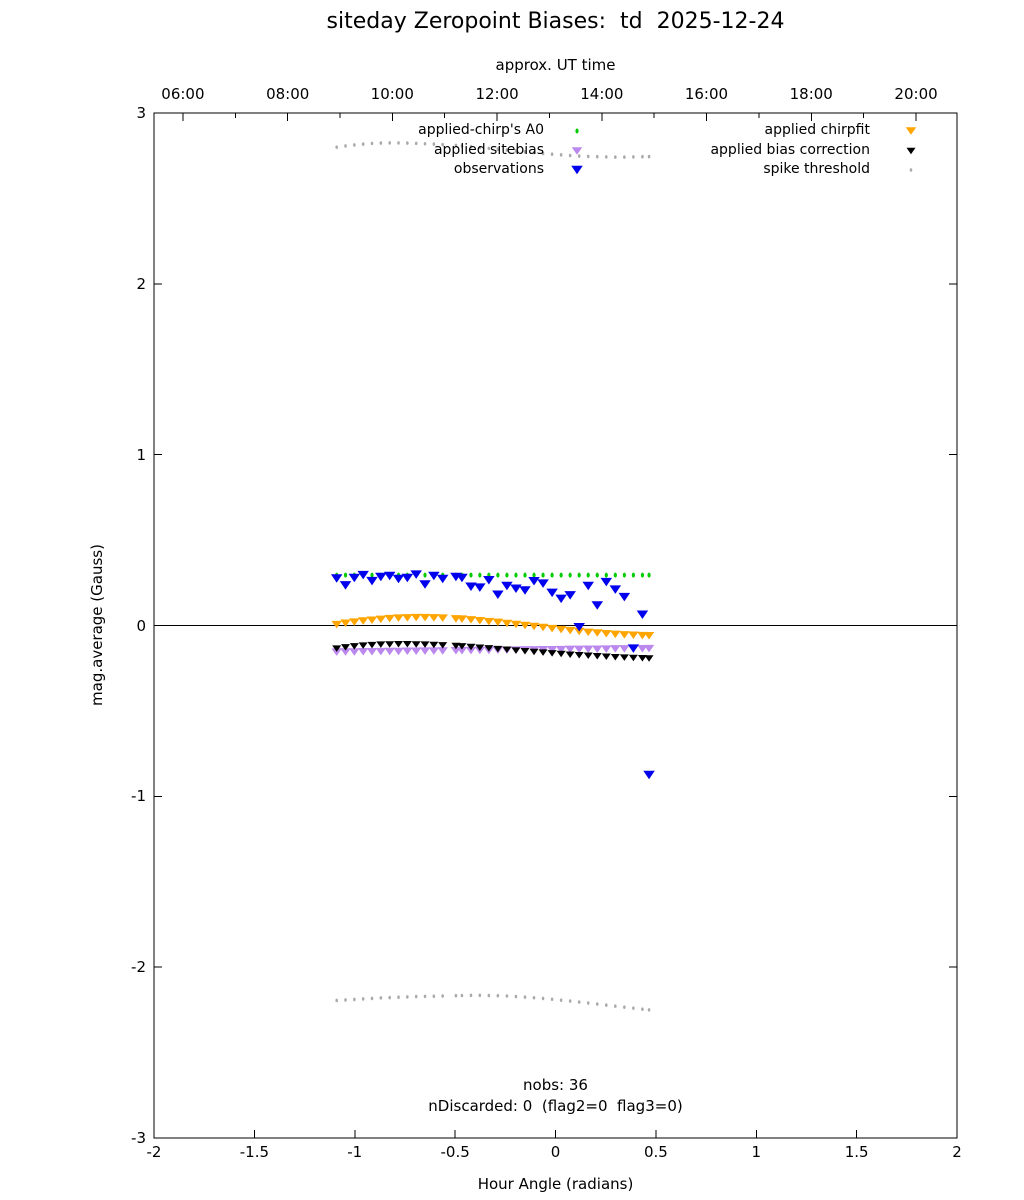  I want to click on legend-item-bias-correction: applied bias correction, so click(675, 150).